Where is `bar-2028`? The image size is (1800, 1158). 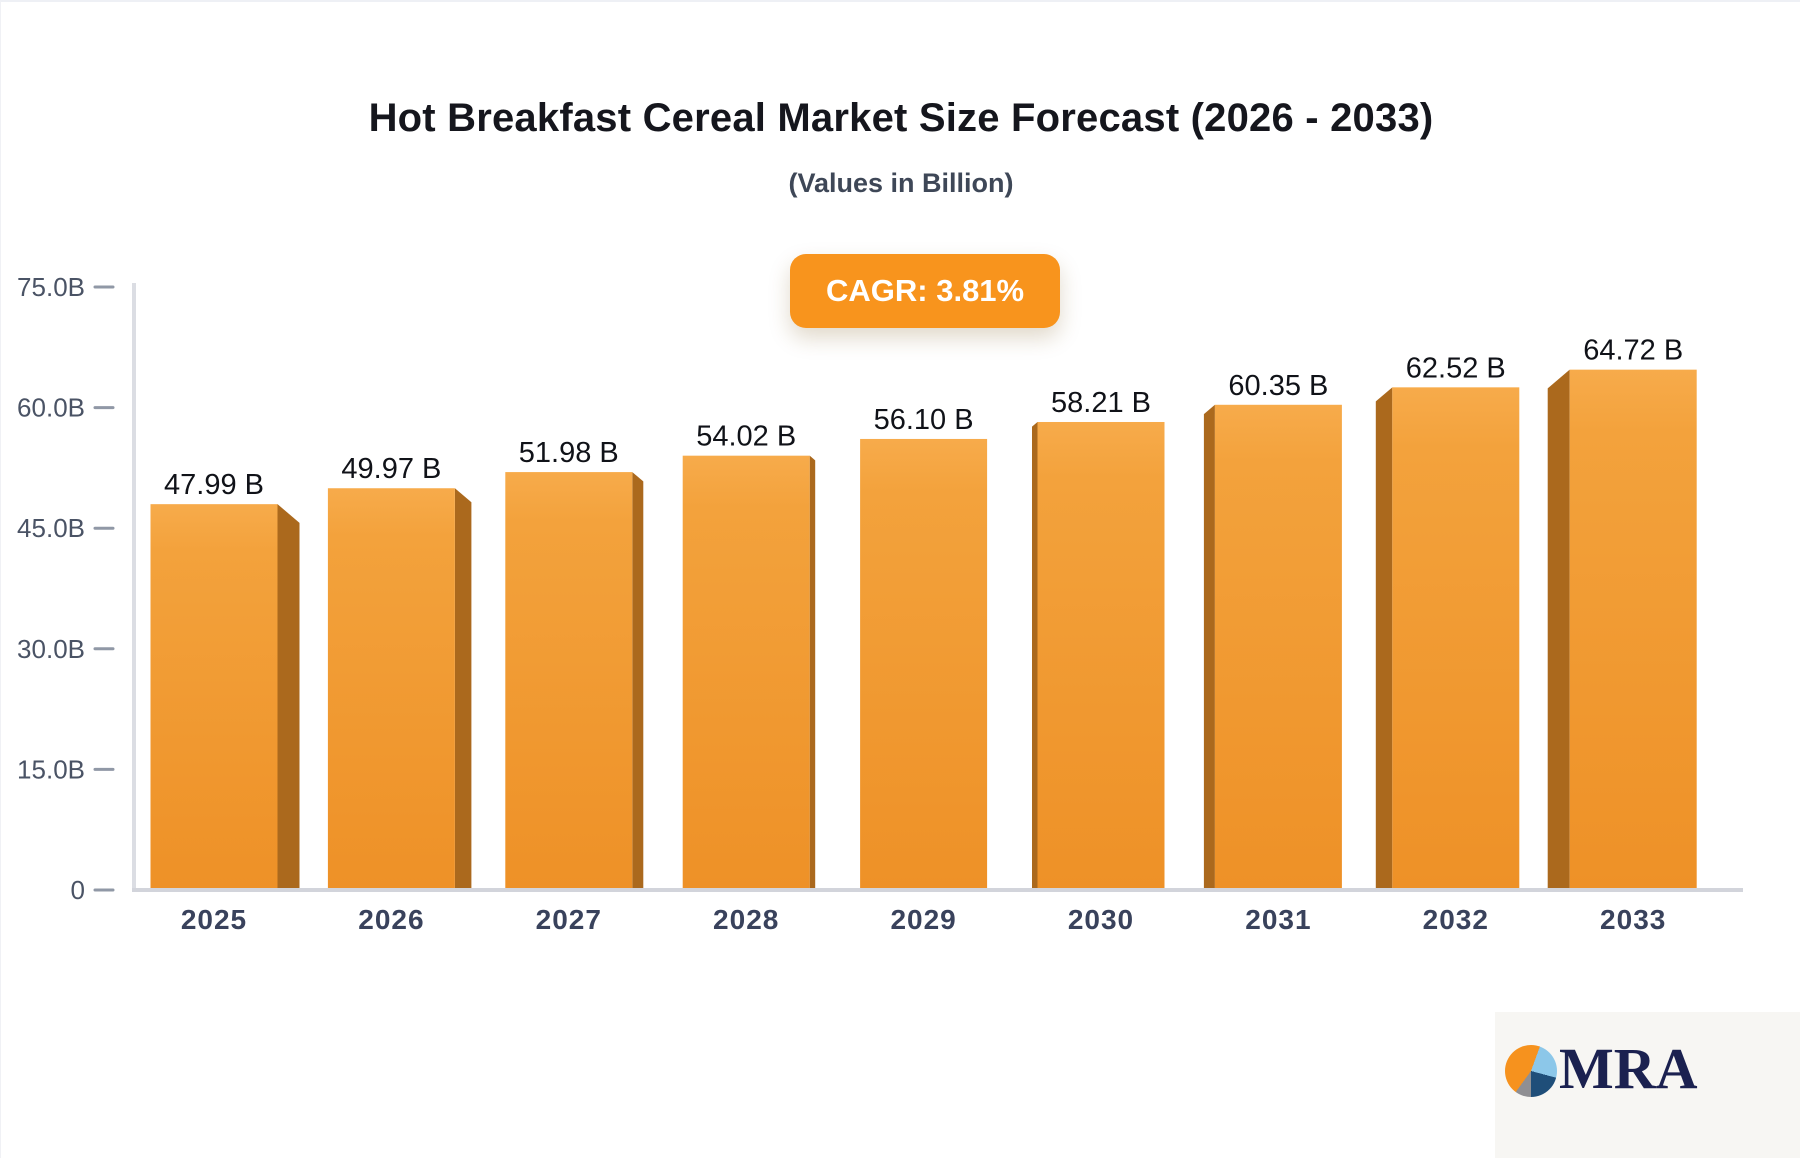
bar-2028 is located at coordinates (749, 671).